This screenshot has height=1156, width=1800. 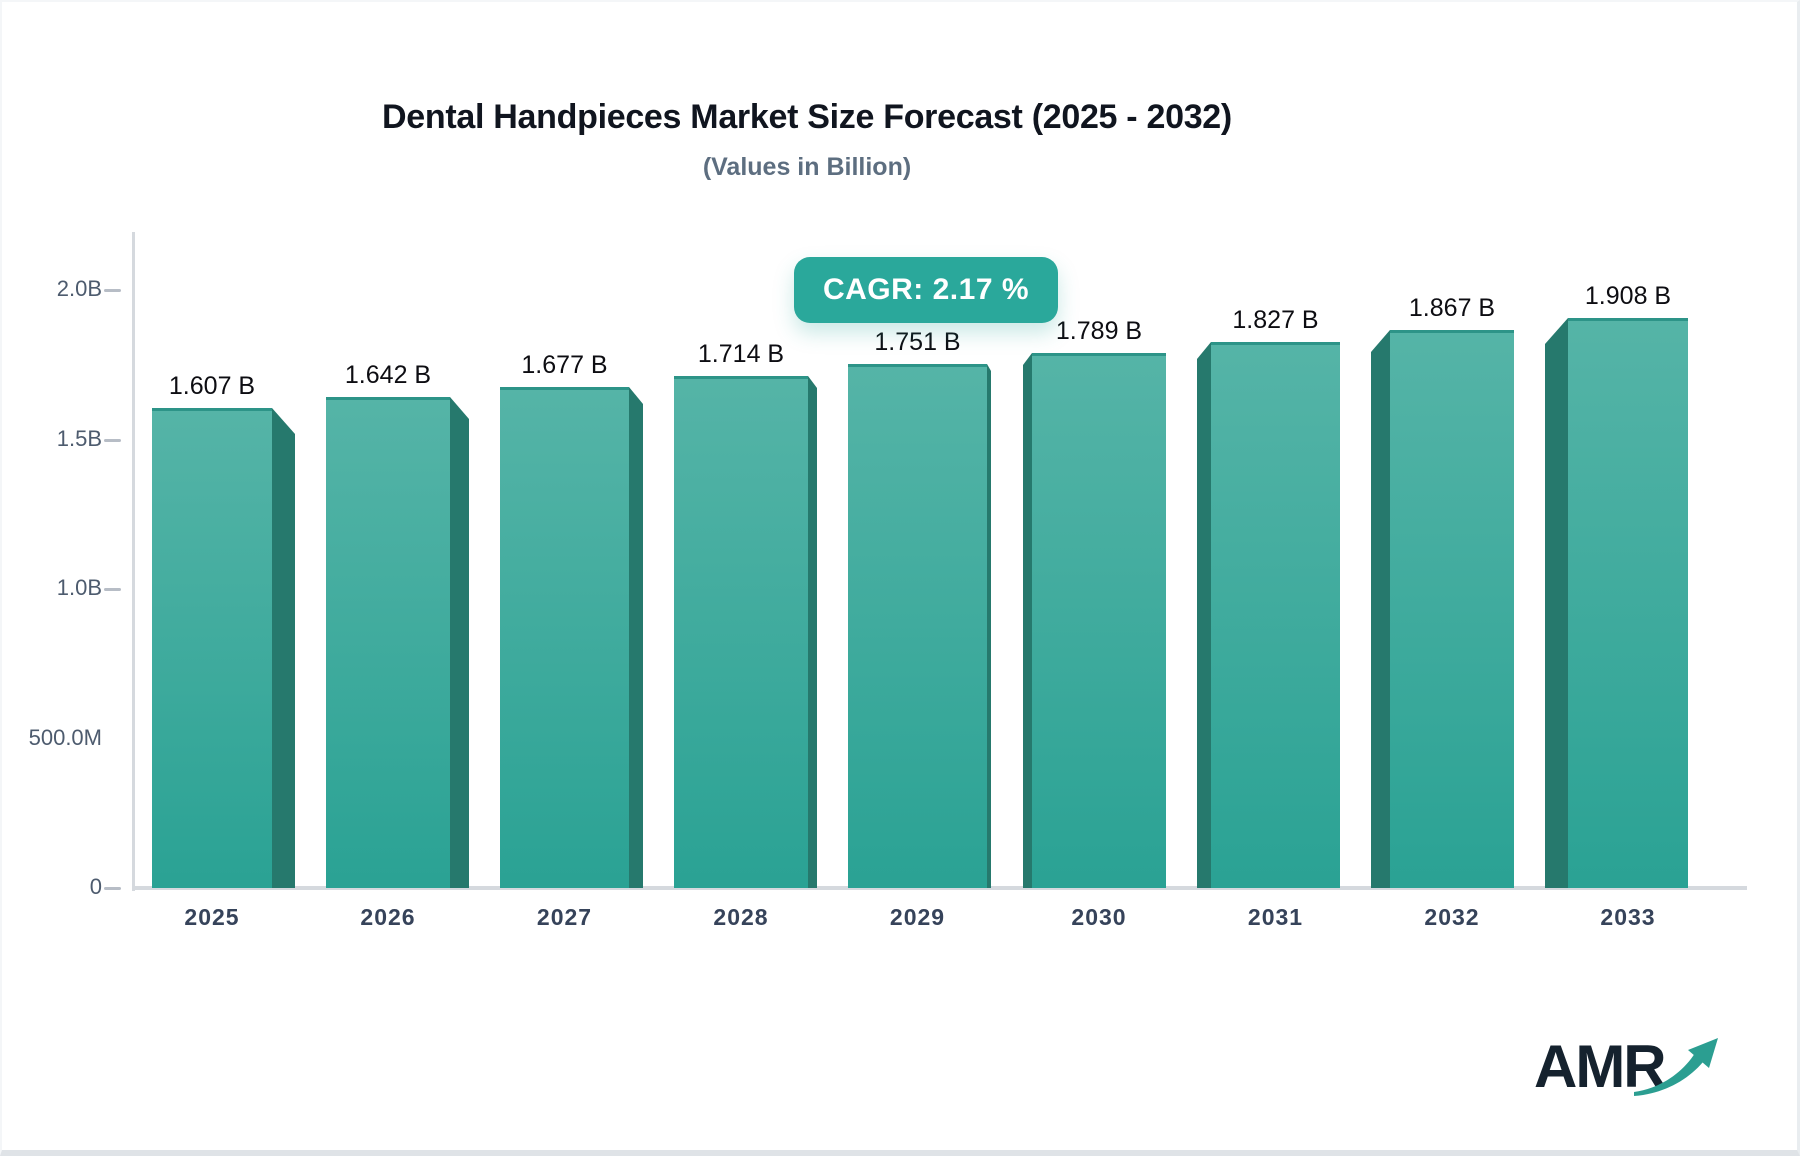 I want to click on bar-2029: 1.751 B, so click(x=919, y=608).